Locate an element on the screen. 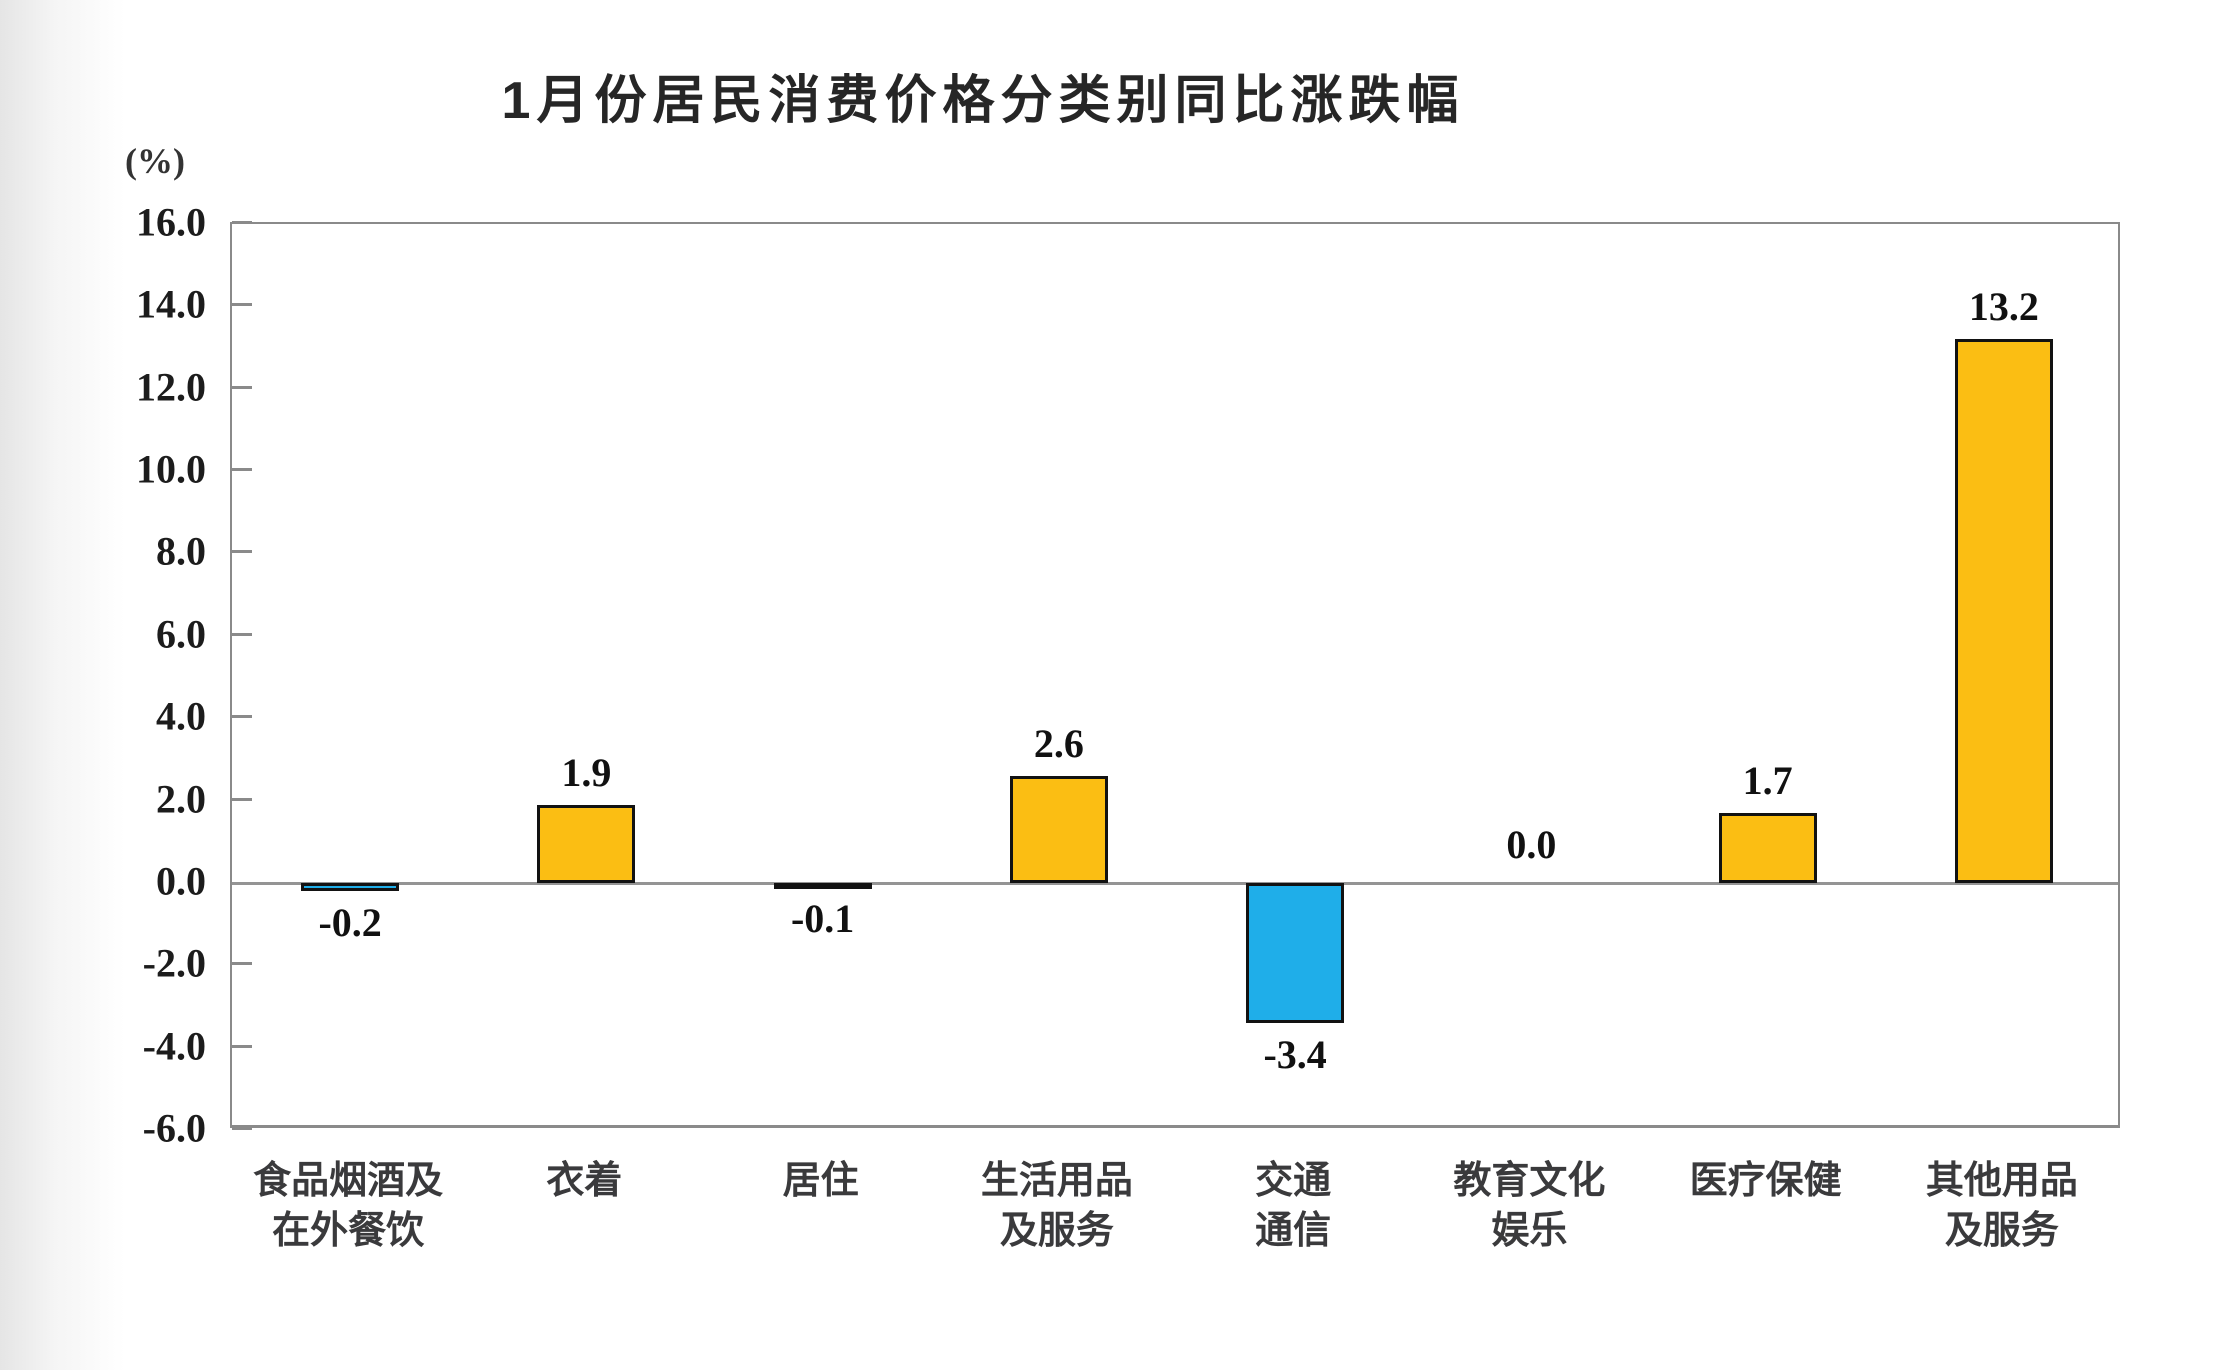  y-tick-label: -6.0 is located at coordinates (174, 1128).